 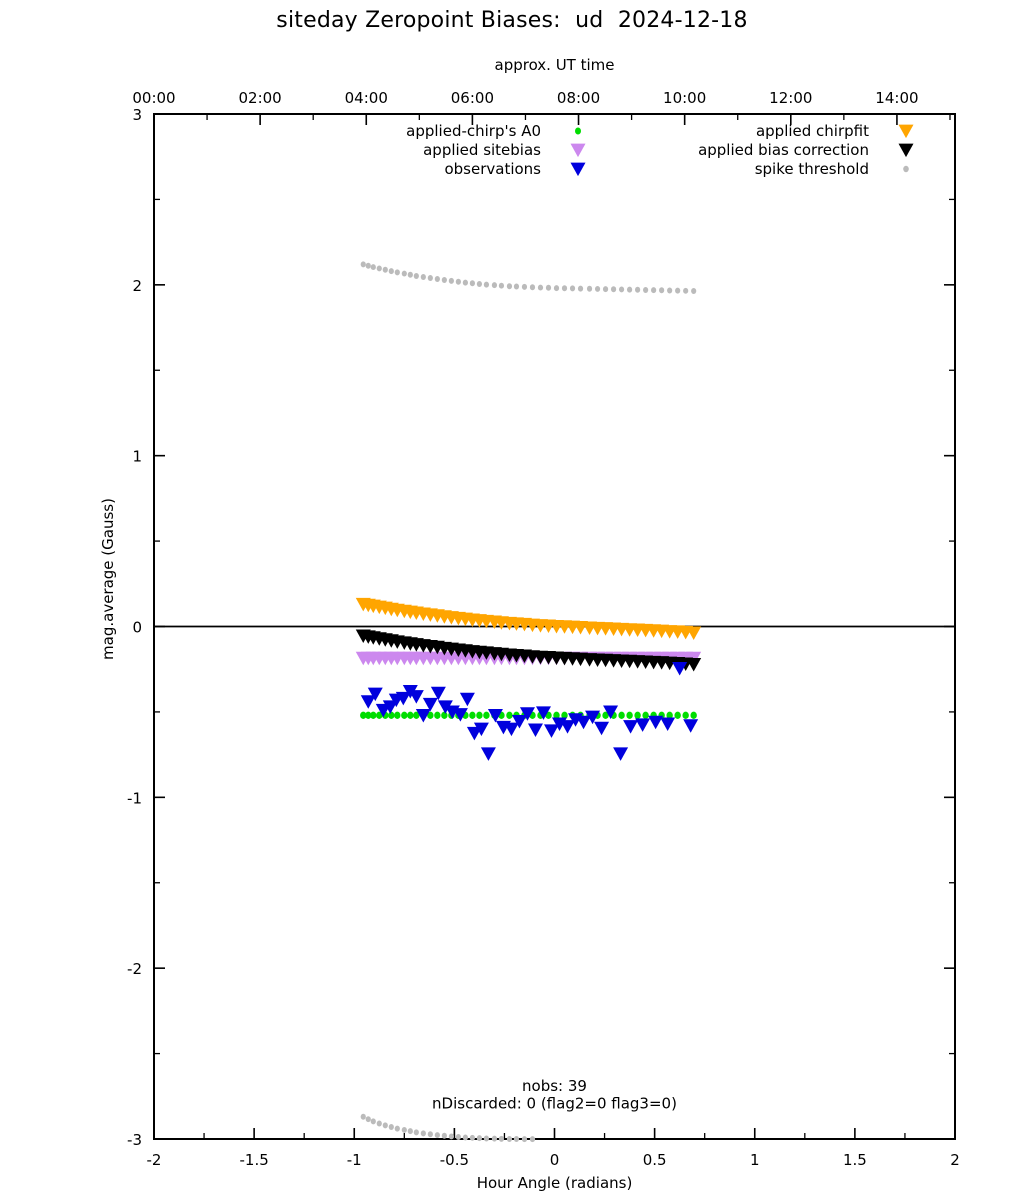 I want to click on legend-label: observations, so click(x=492, y=169).